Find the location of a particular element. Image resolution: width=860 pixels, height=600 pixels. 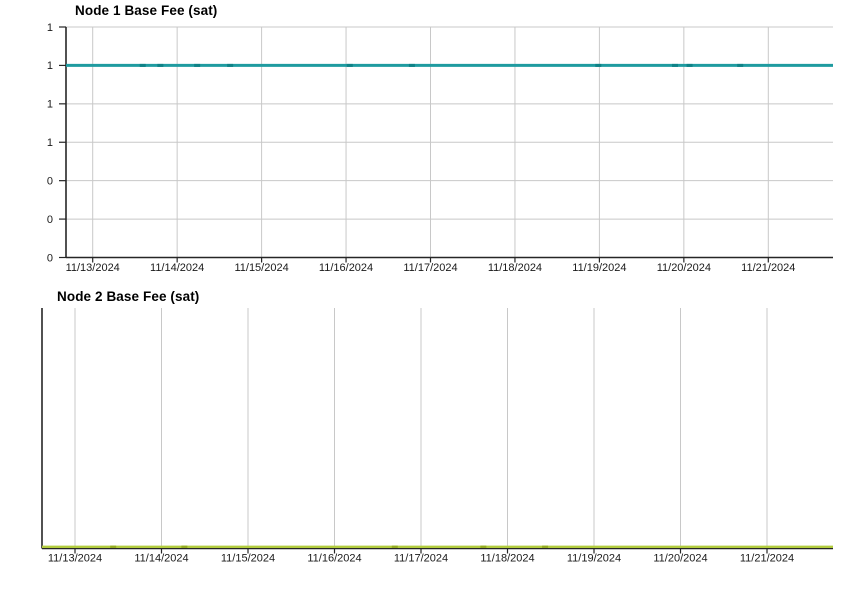

node2-chart-title: Node 2 Base Fee (sat) is located at coordinates (128, 296).